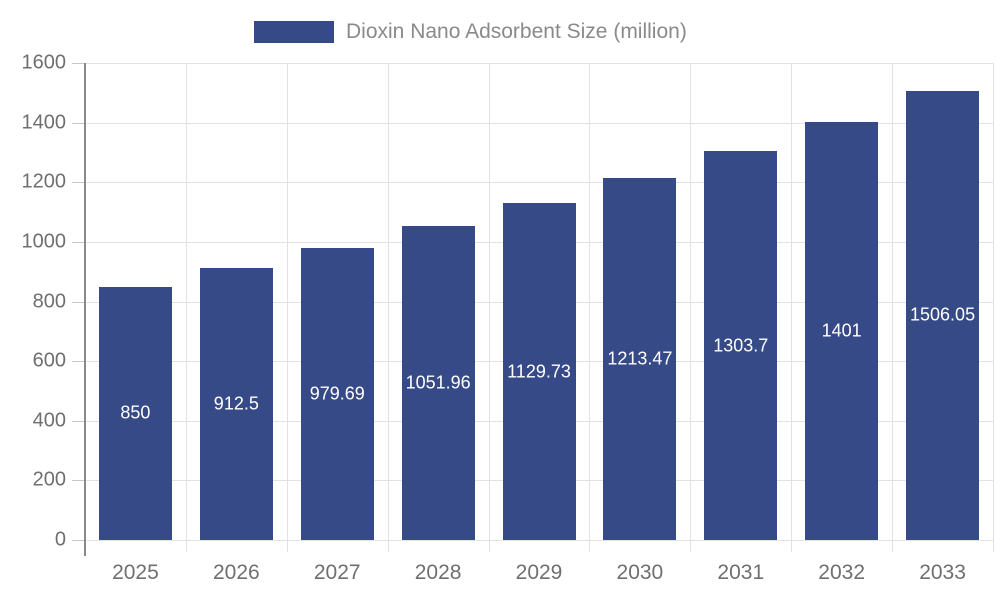  I want to click on bar: 1213.47, so click(640, 359).